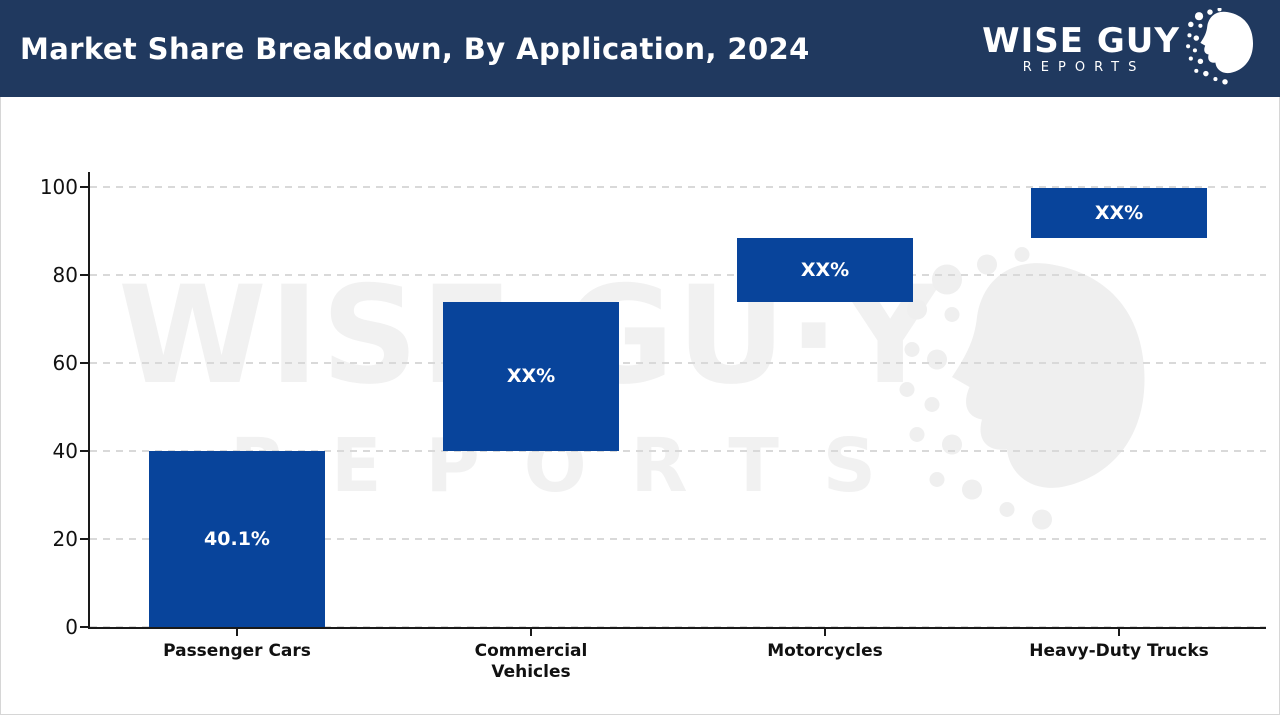 This screenshot has width=1280, height=720. Describe the element at coordinates (1084, 67) in the screenshot. I see `brand-subtext: REPORTS` at that location.